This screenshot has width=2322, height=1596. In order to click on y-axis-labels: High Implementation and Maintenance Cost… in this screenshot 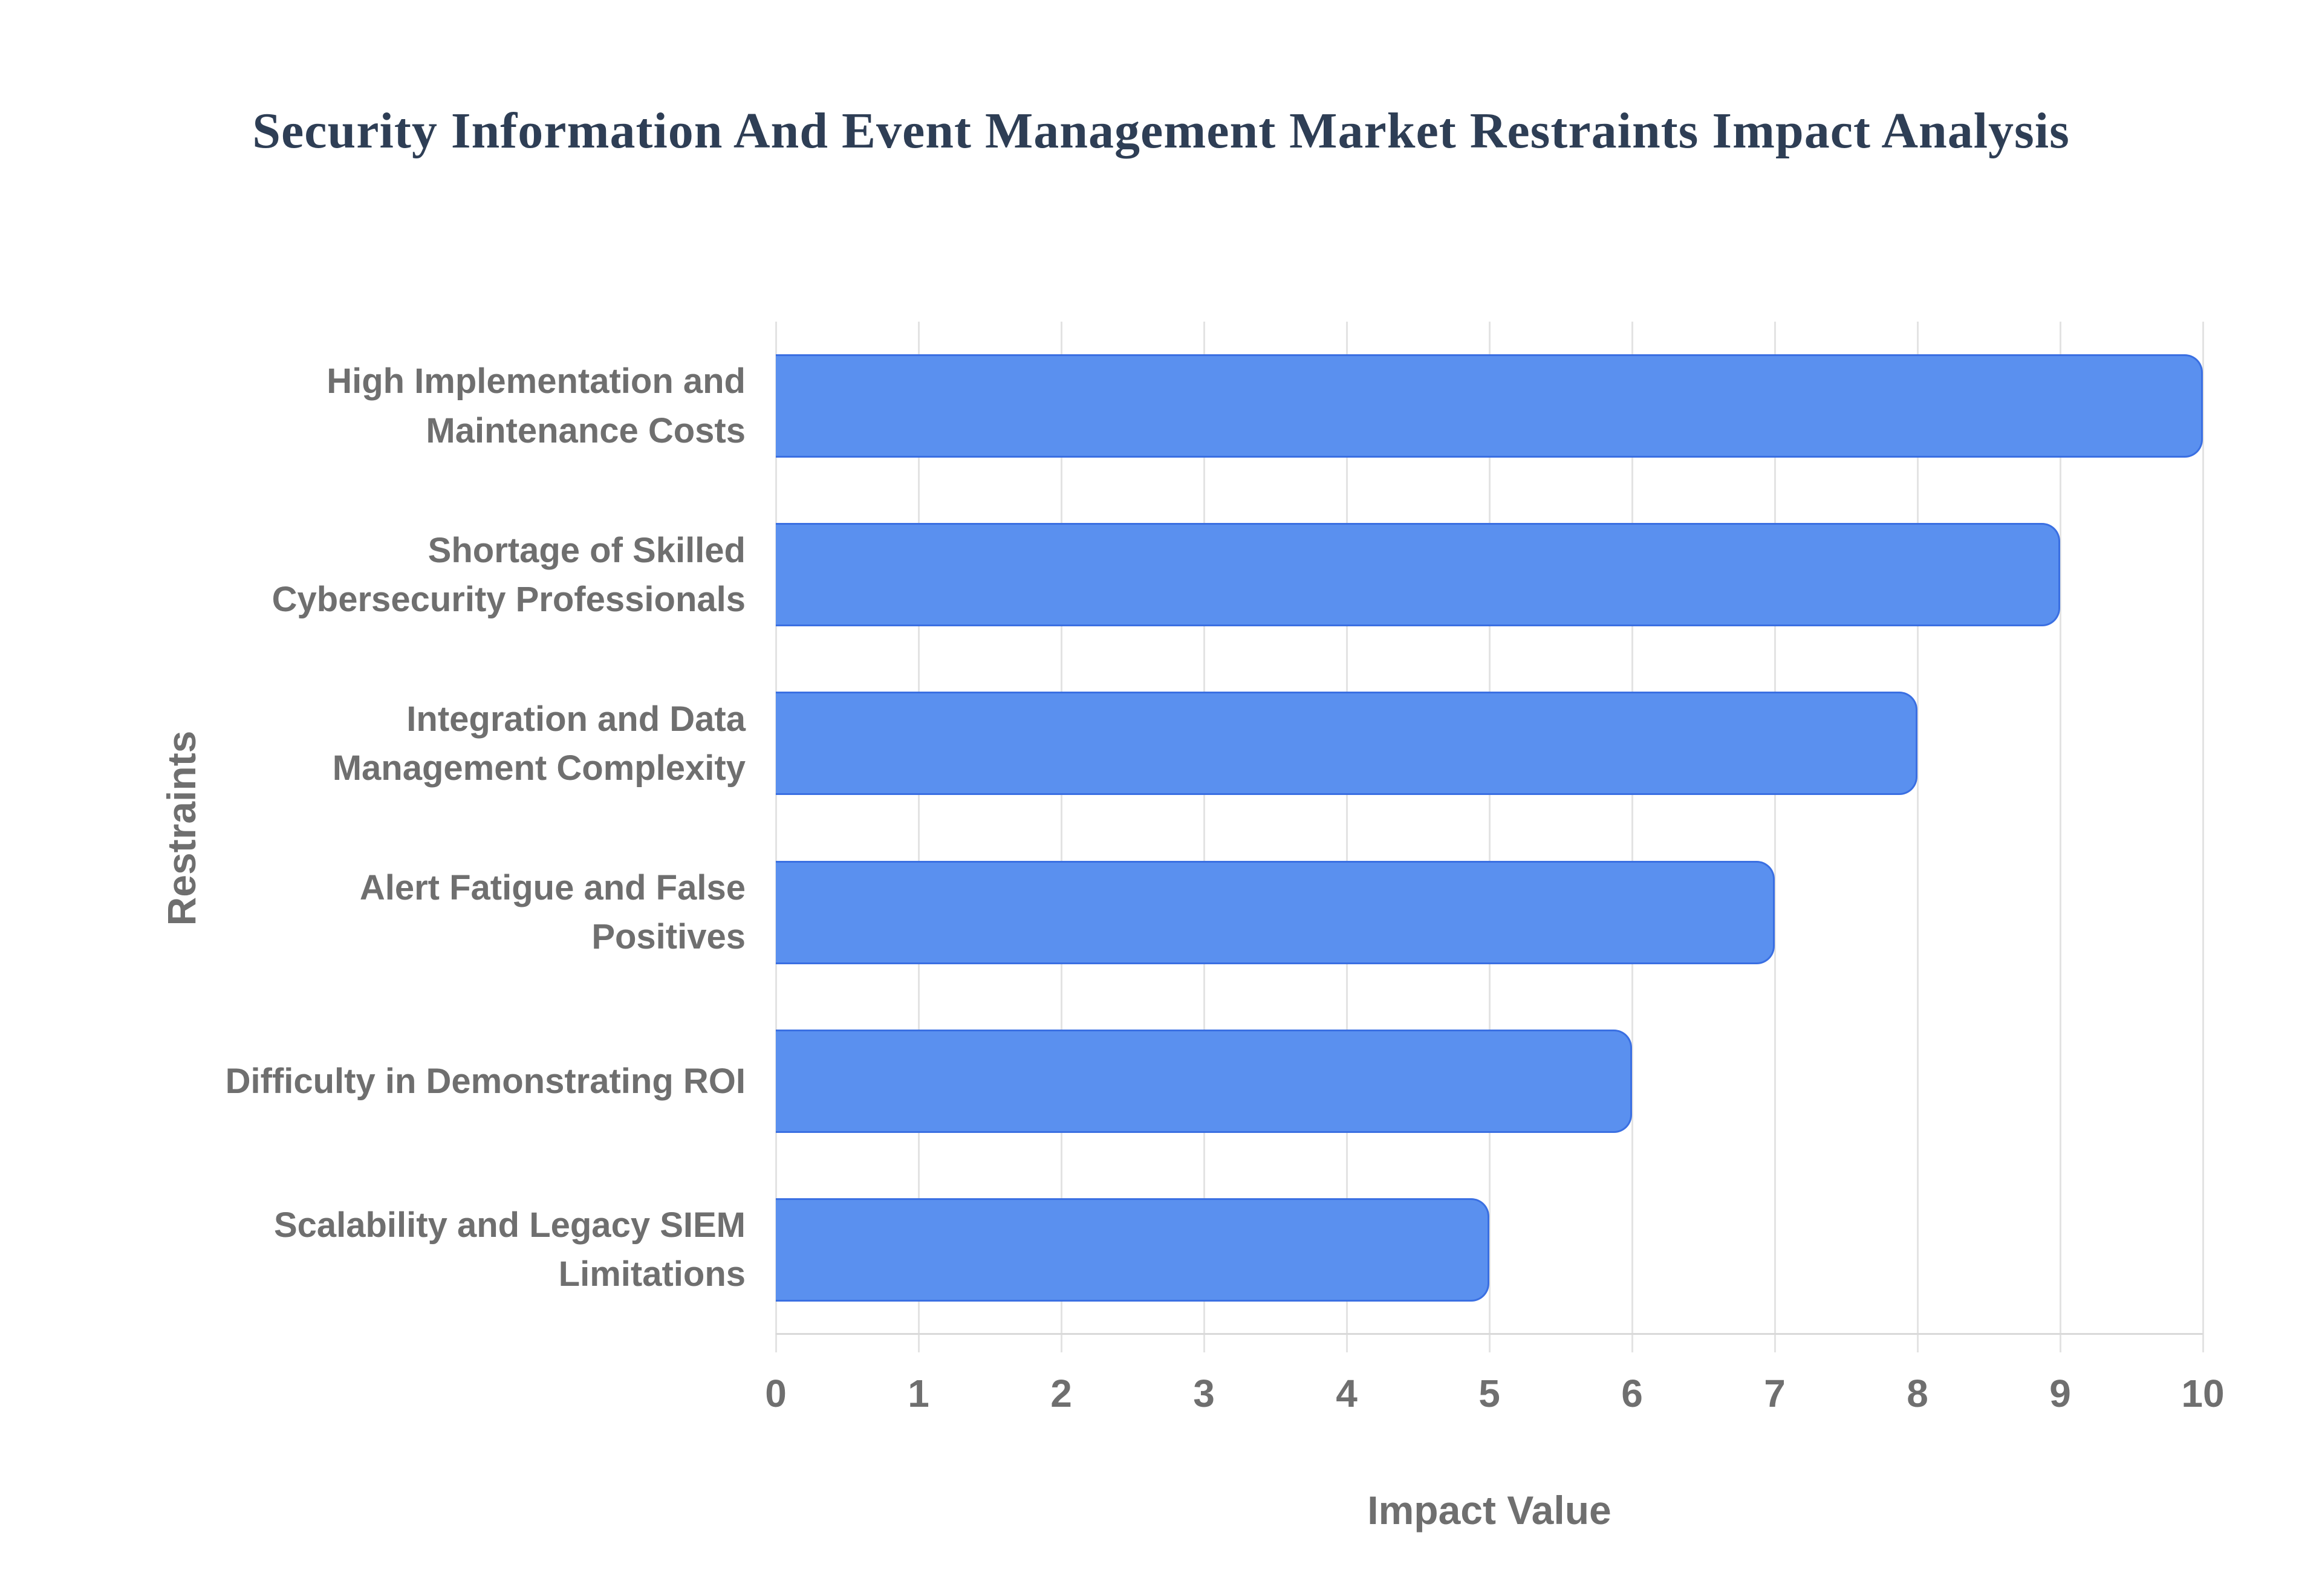, I will do `click(473, 828)`.